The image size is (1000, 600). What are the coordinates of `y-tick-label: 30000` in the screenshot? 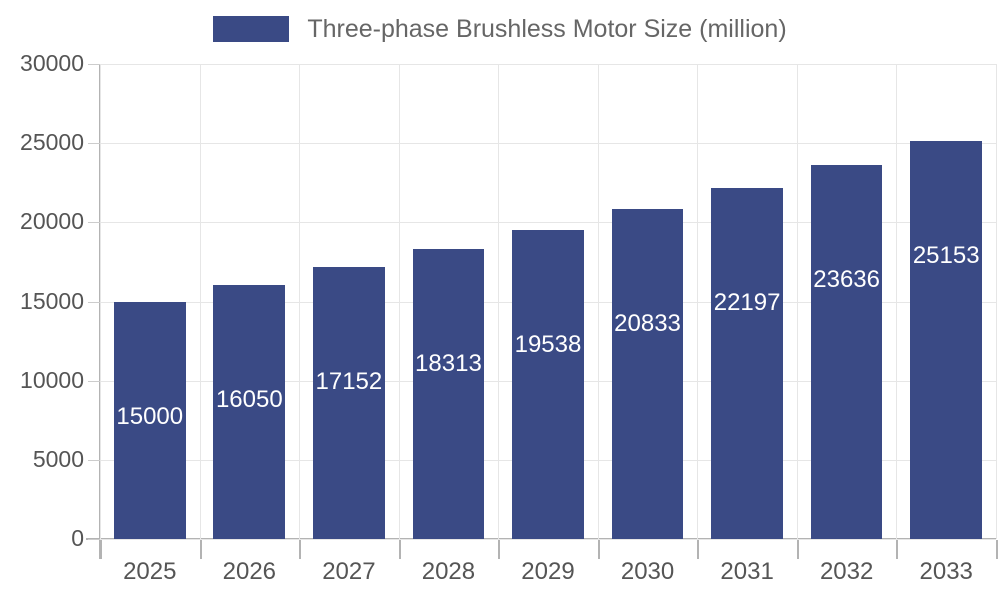 It's located at (52, 63).